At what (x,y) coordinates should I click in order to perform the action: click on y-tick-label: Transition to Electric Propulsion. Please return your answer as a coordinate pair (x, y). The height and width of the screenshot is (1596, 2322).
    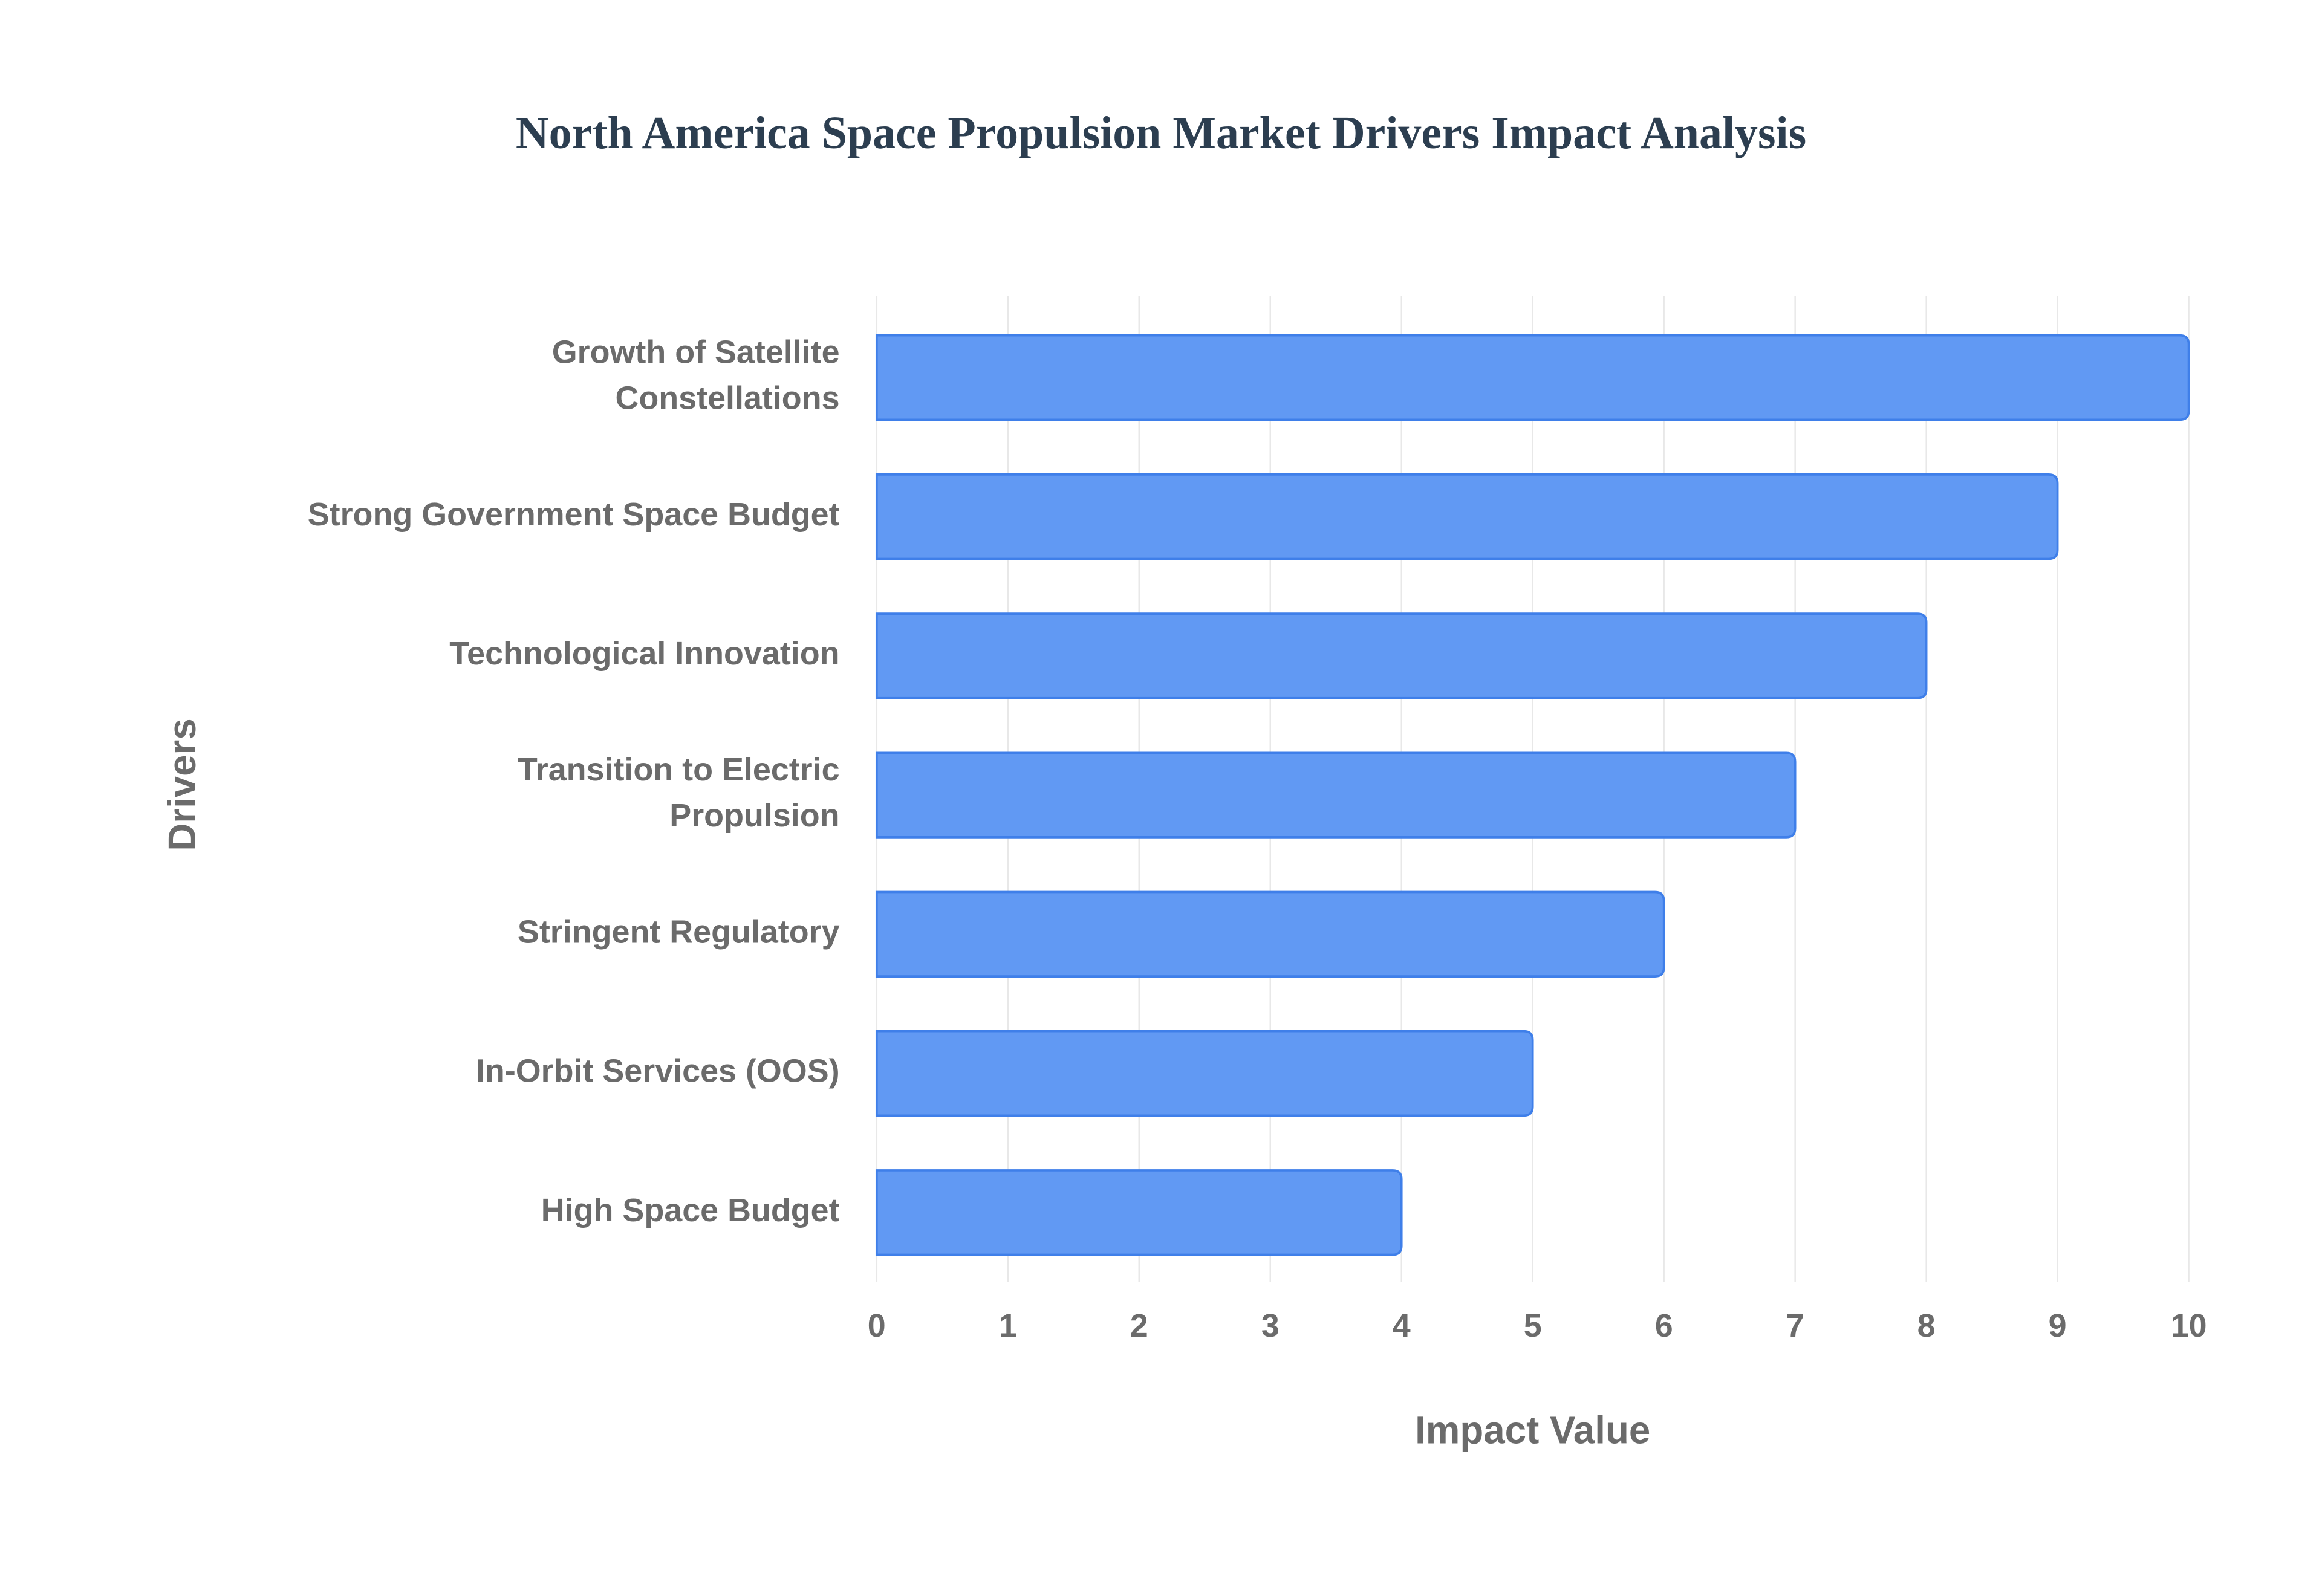
    Looking at the image, I should click on (679, 792).